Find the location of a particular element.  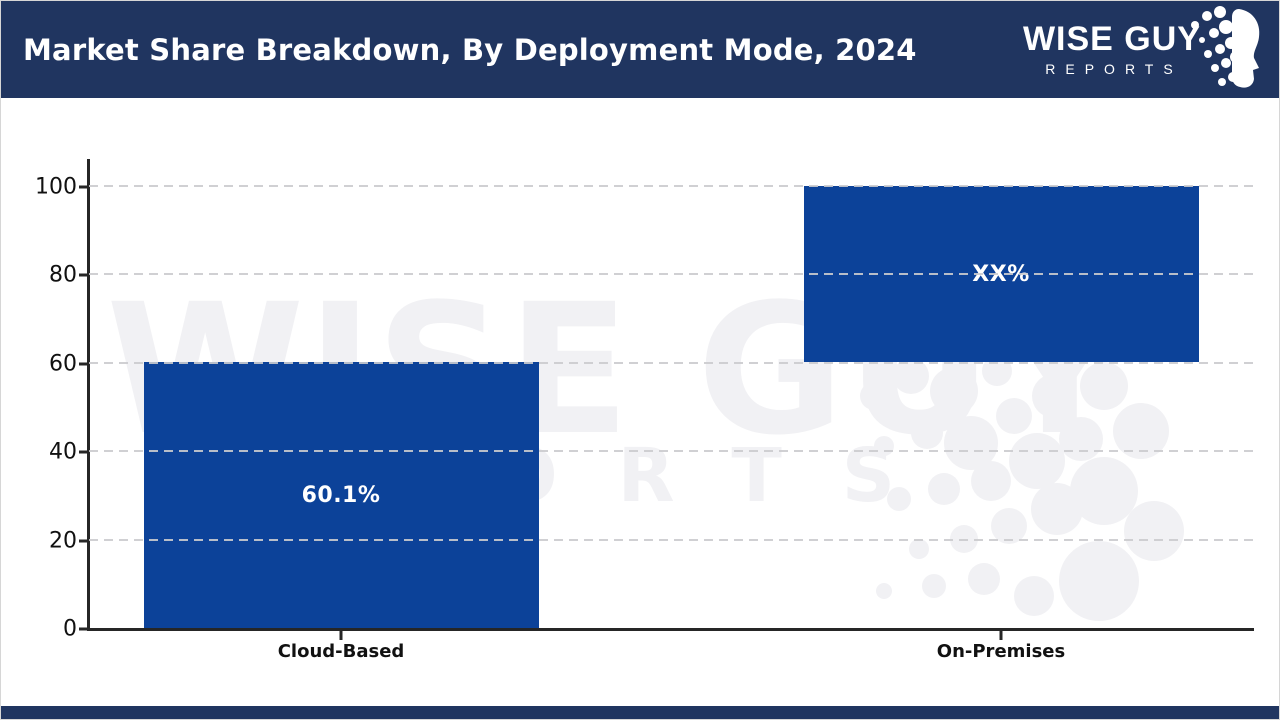

y-axis-line is located at coordinates (88, 395).